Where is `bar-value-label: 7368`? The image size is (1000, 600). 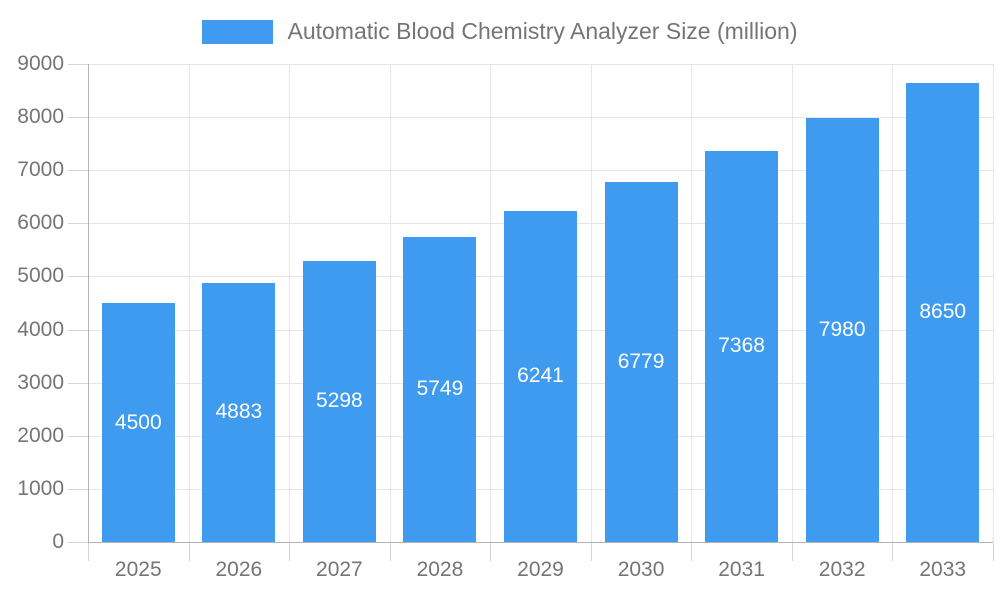
bar-value-label: 7368 is located at coordinates (741, 346).